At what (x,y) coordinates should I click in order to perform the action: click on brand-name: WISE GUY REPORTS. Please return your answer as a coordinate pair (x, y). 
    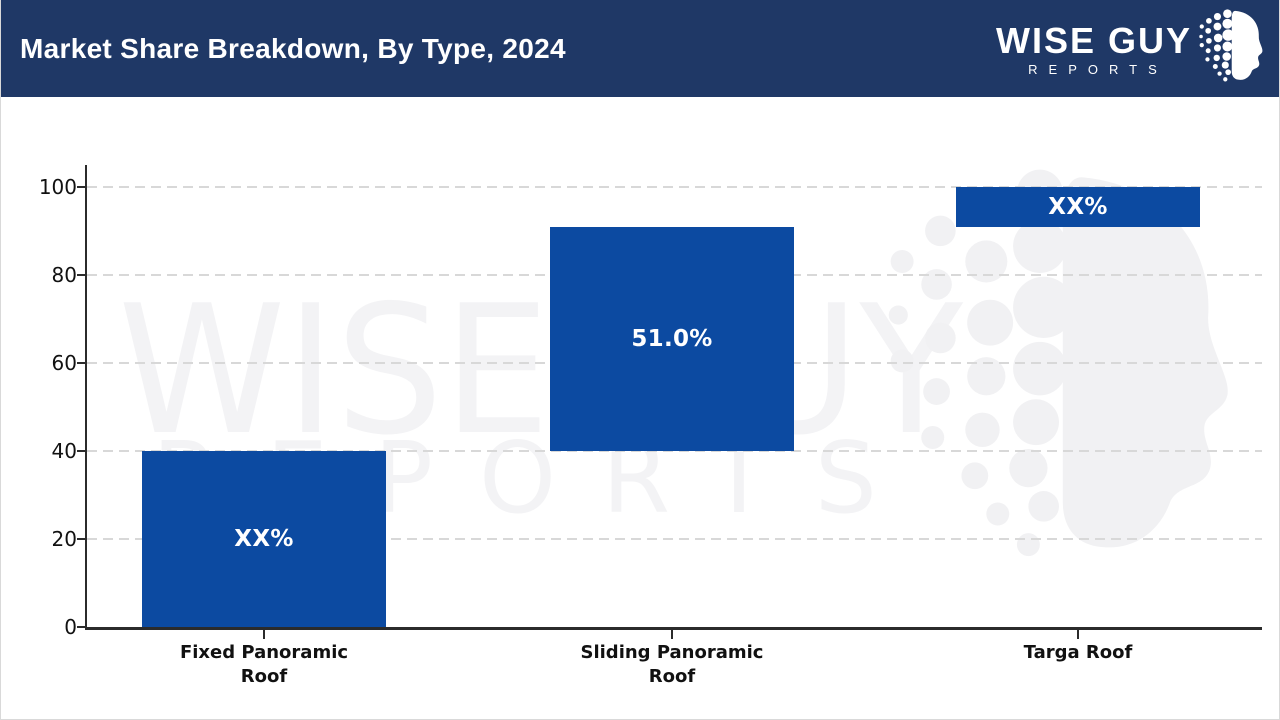
    Looking at the image, I should click on (1093, 48).